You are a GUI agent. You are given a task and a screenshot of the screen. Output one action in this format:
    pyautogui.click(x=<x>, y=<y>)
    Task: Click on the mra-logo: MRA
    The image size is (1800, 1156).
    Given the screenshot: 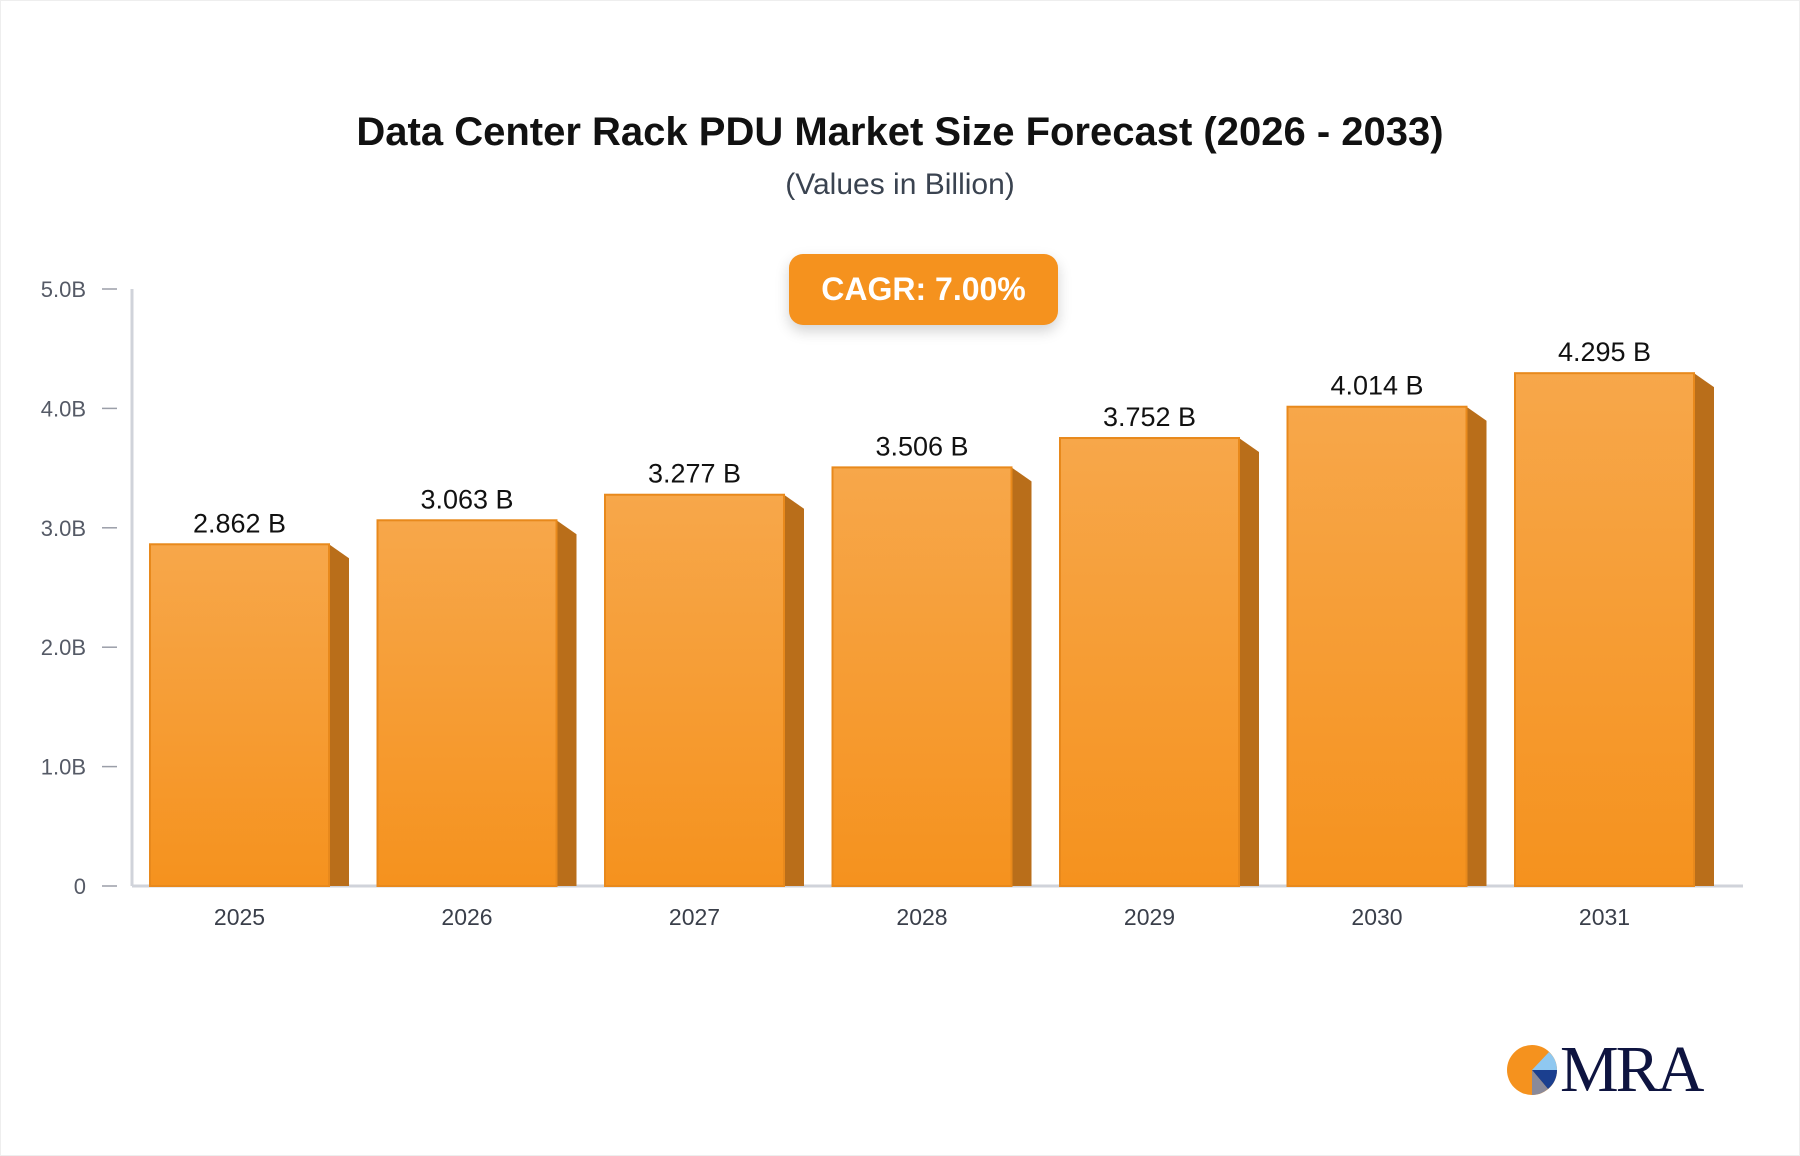 What is the action you would take?
    pyautogui.click(x=1605, y=1069)
    